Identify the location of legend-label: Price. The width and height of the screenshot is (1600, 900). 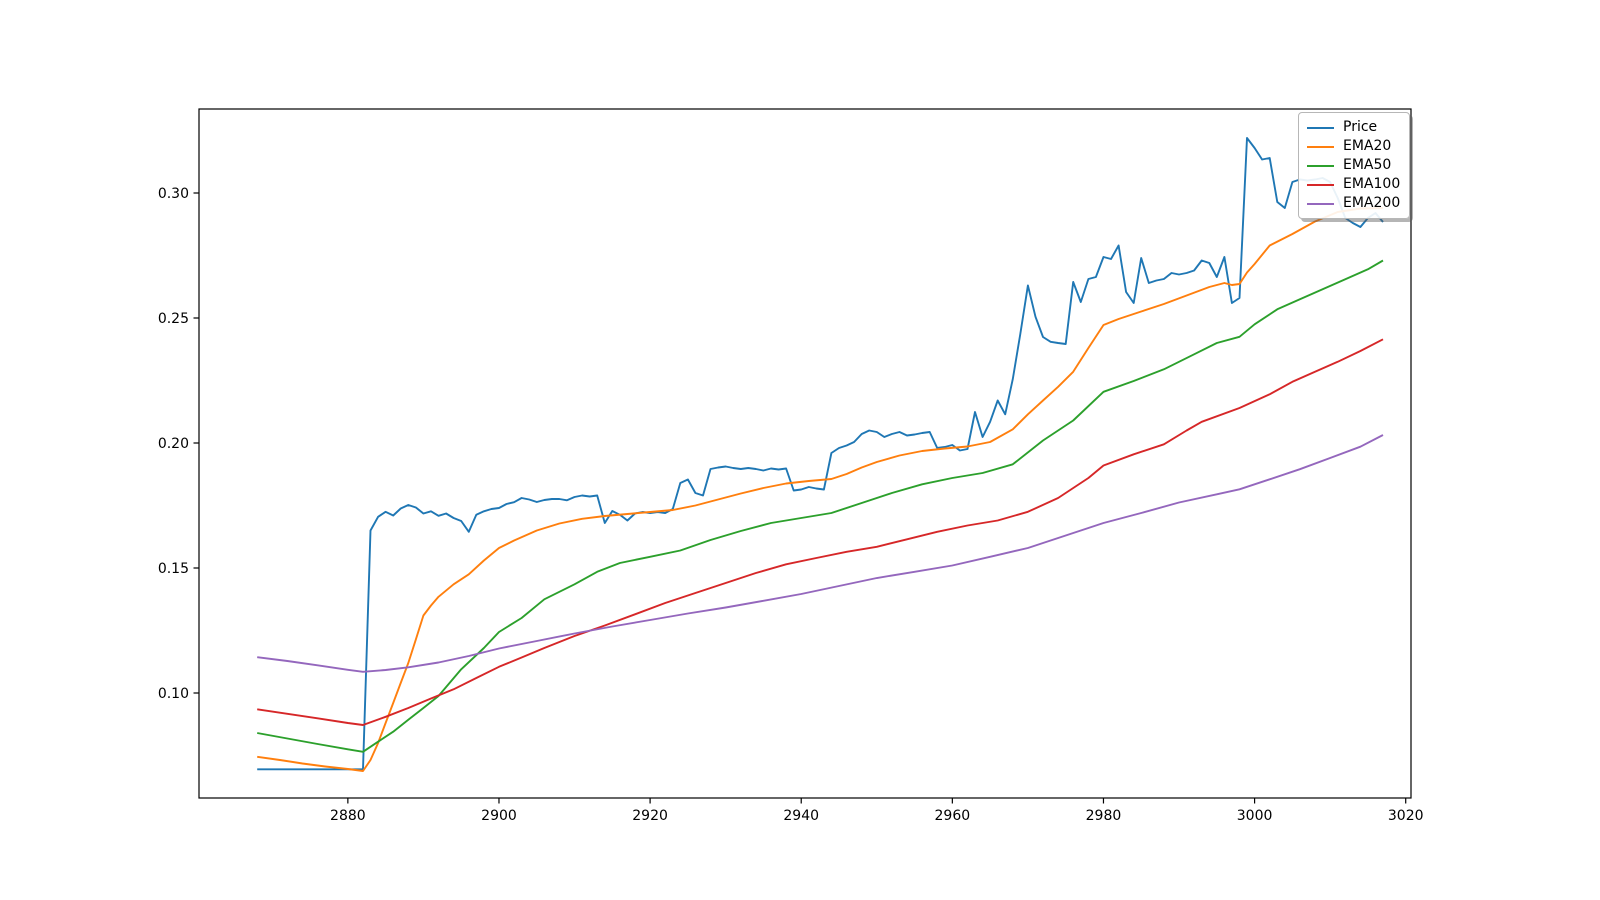
(1360, 127).